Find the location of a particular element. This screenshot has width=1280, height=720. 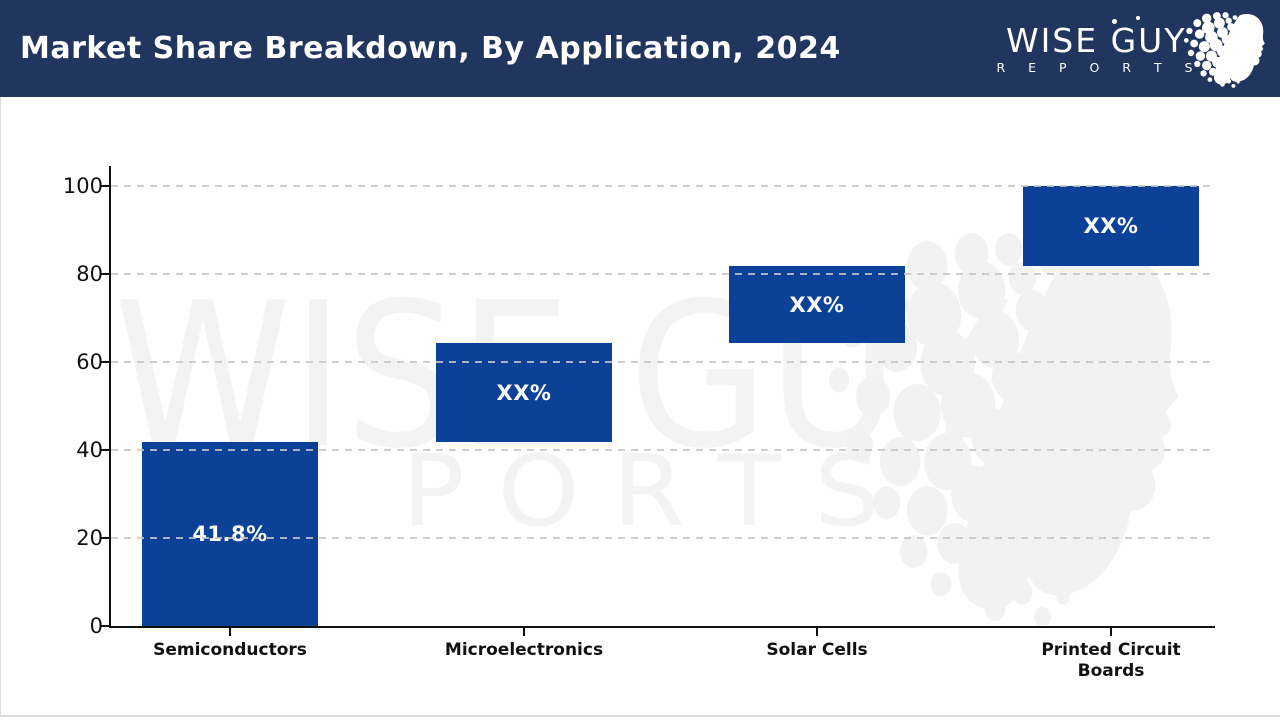

y-axis-tick-label: 80 is located at coordinates (89, 274).